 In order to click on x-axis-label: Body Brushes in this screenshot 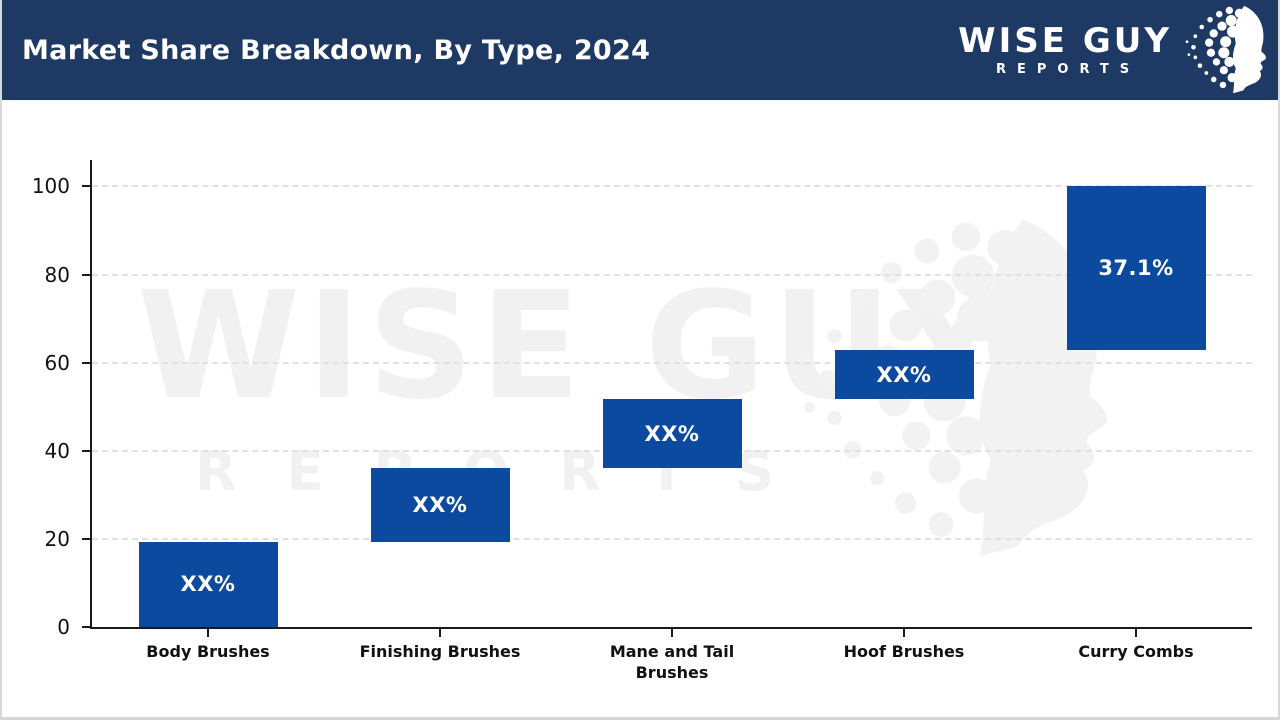, I will do `click(208, 651)`.